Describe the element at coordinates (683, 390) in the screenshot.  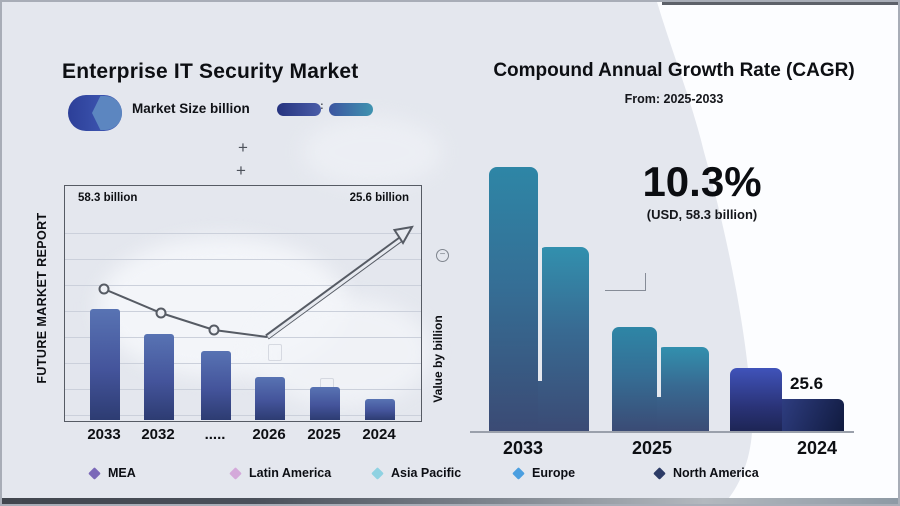
I see `bar-2025-secondary` at that location.